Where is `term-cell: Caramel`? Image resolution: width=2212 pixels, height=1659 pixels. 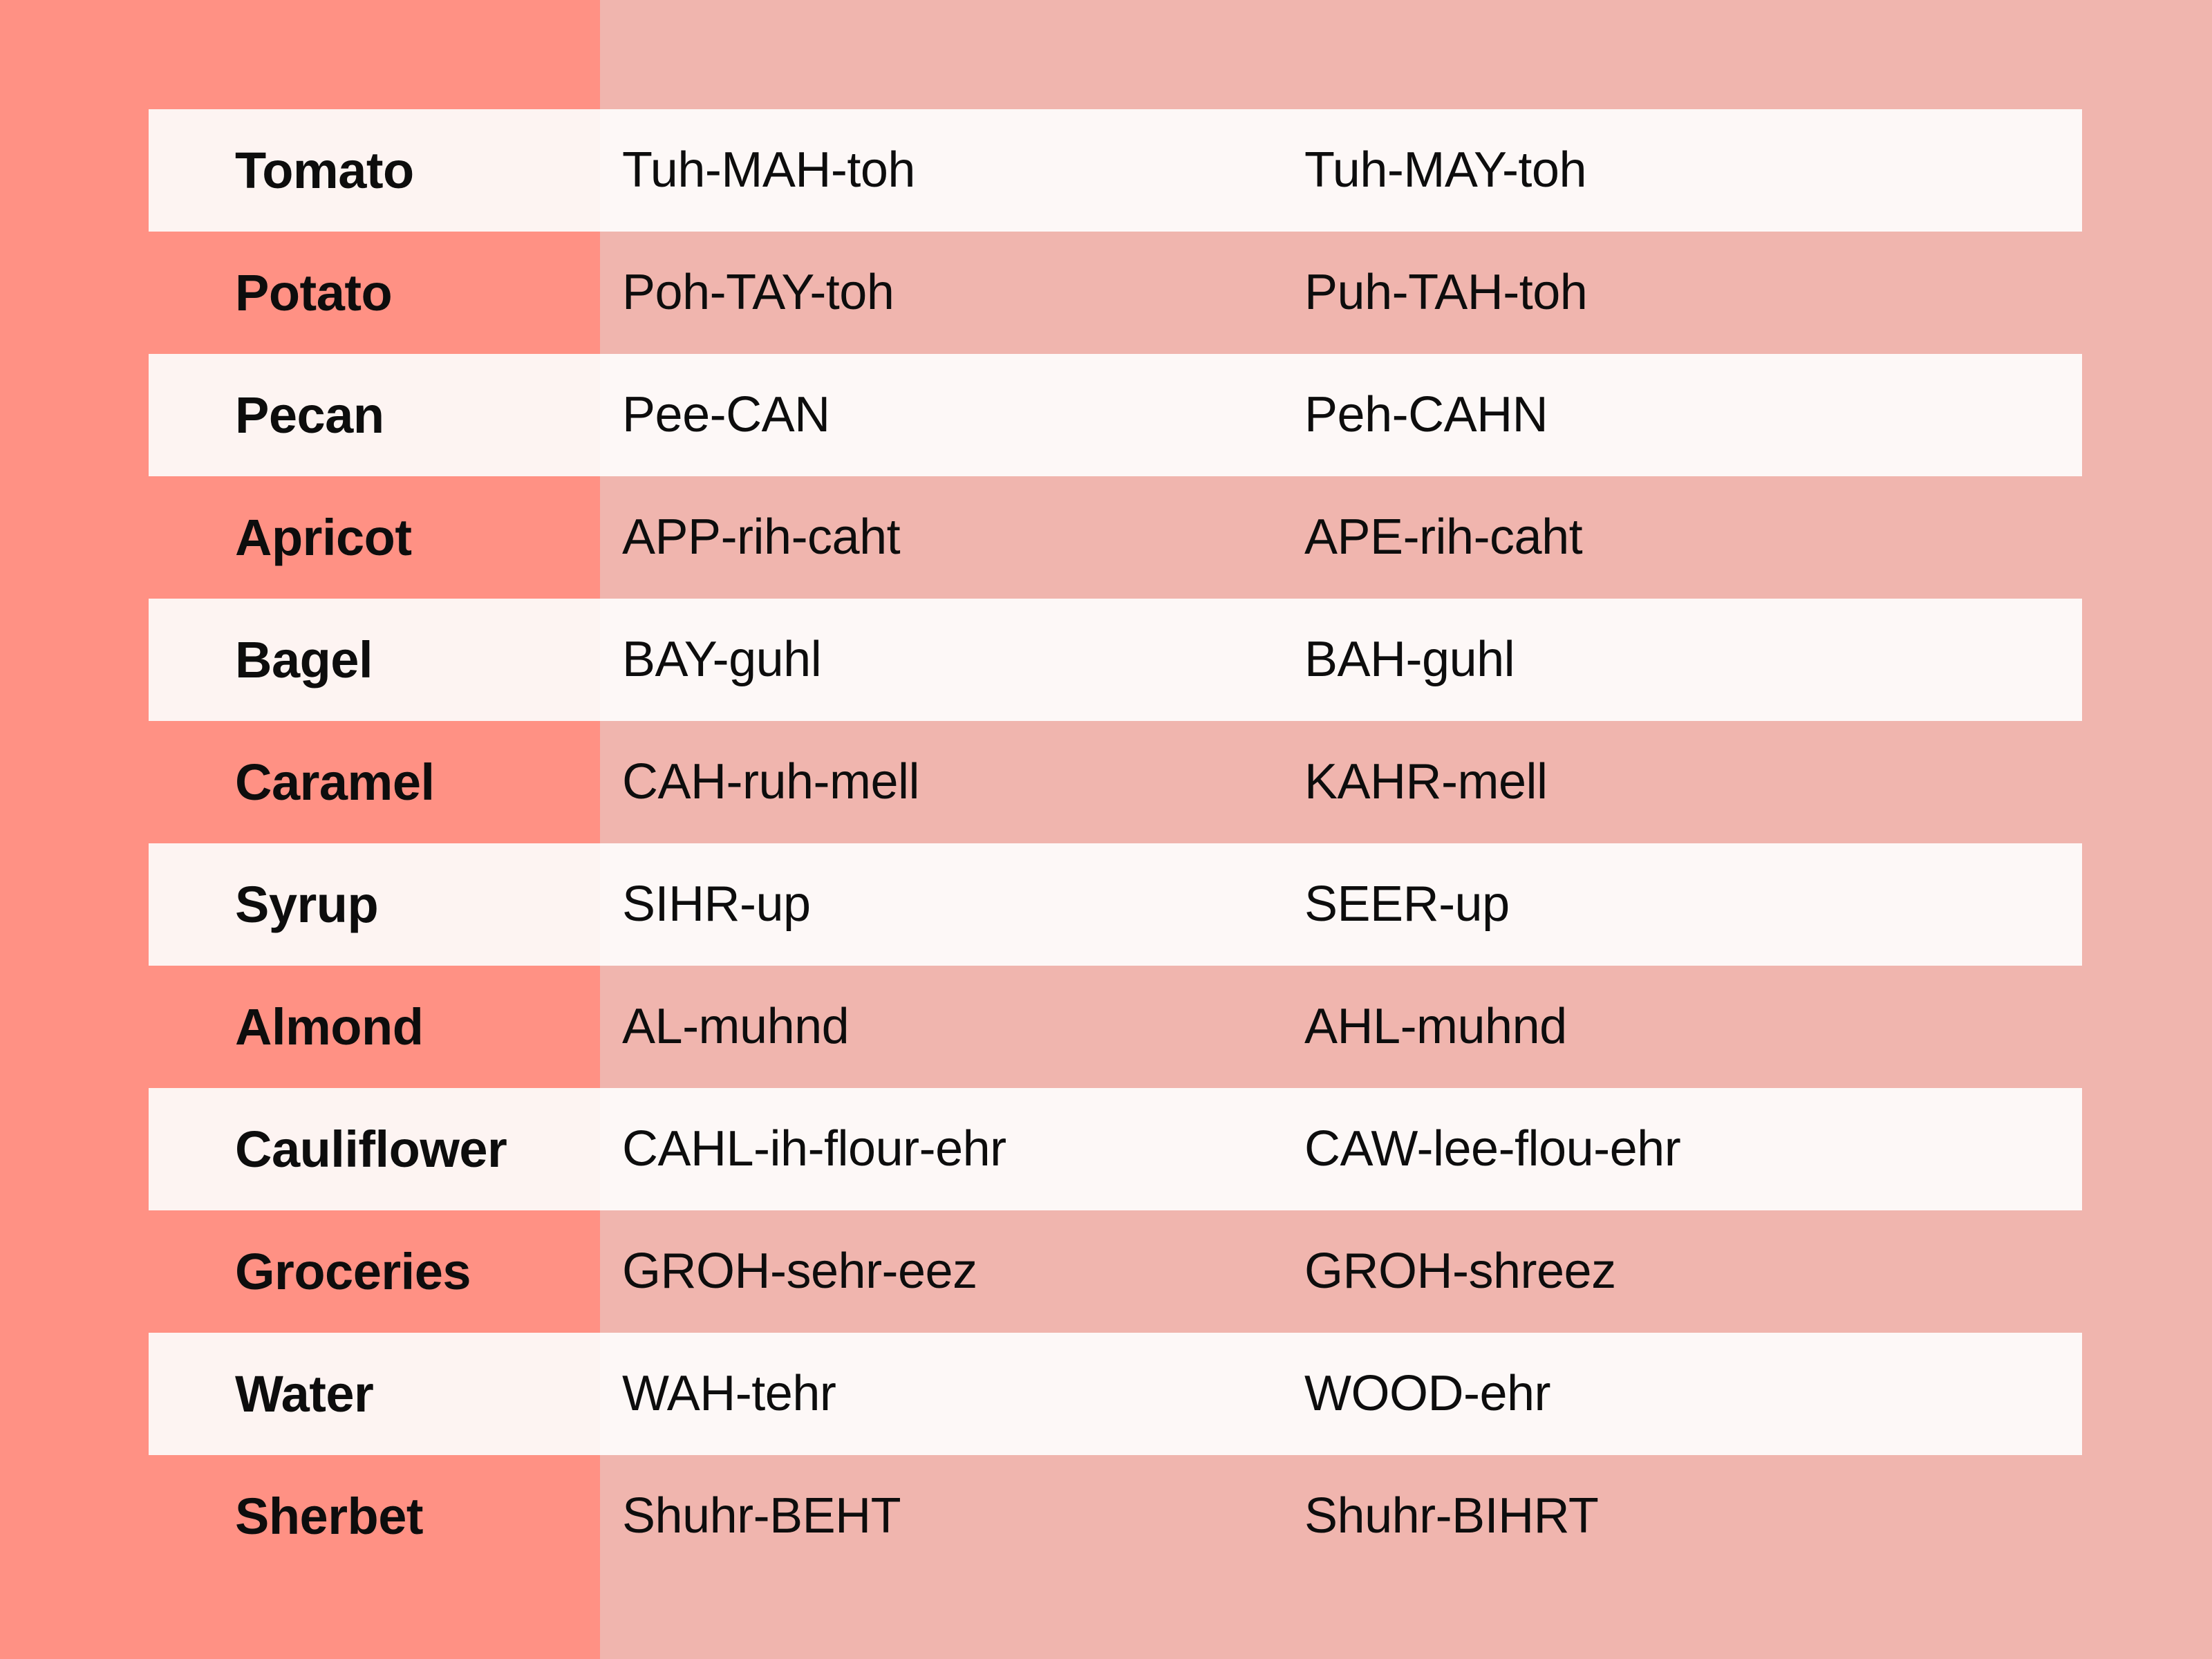
term-cell: Caramel is located at coordinates (374, 782).